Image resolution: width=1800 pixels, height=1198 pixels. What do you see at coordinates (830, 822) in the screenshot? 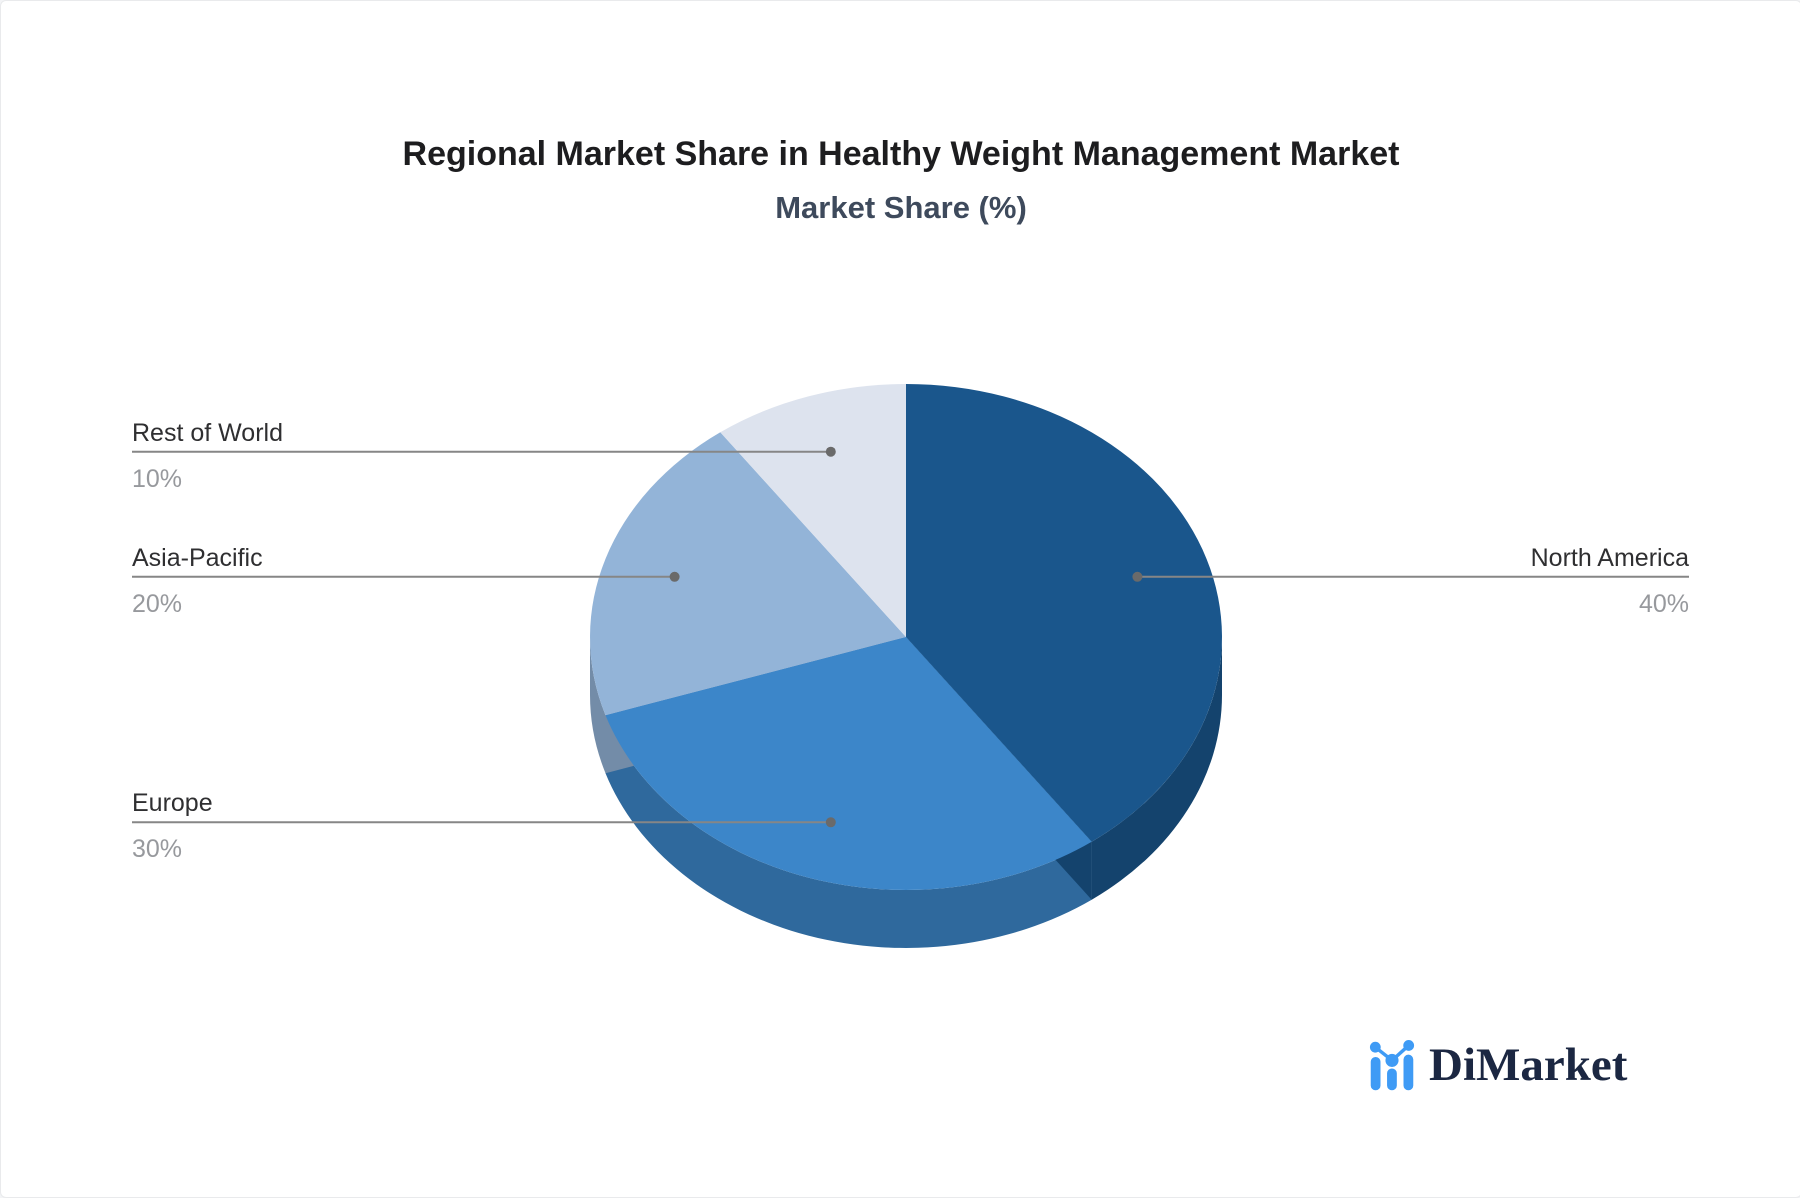
I see `leader-dot-europe` at bounding box center [830, 822].